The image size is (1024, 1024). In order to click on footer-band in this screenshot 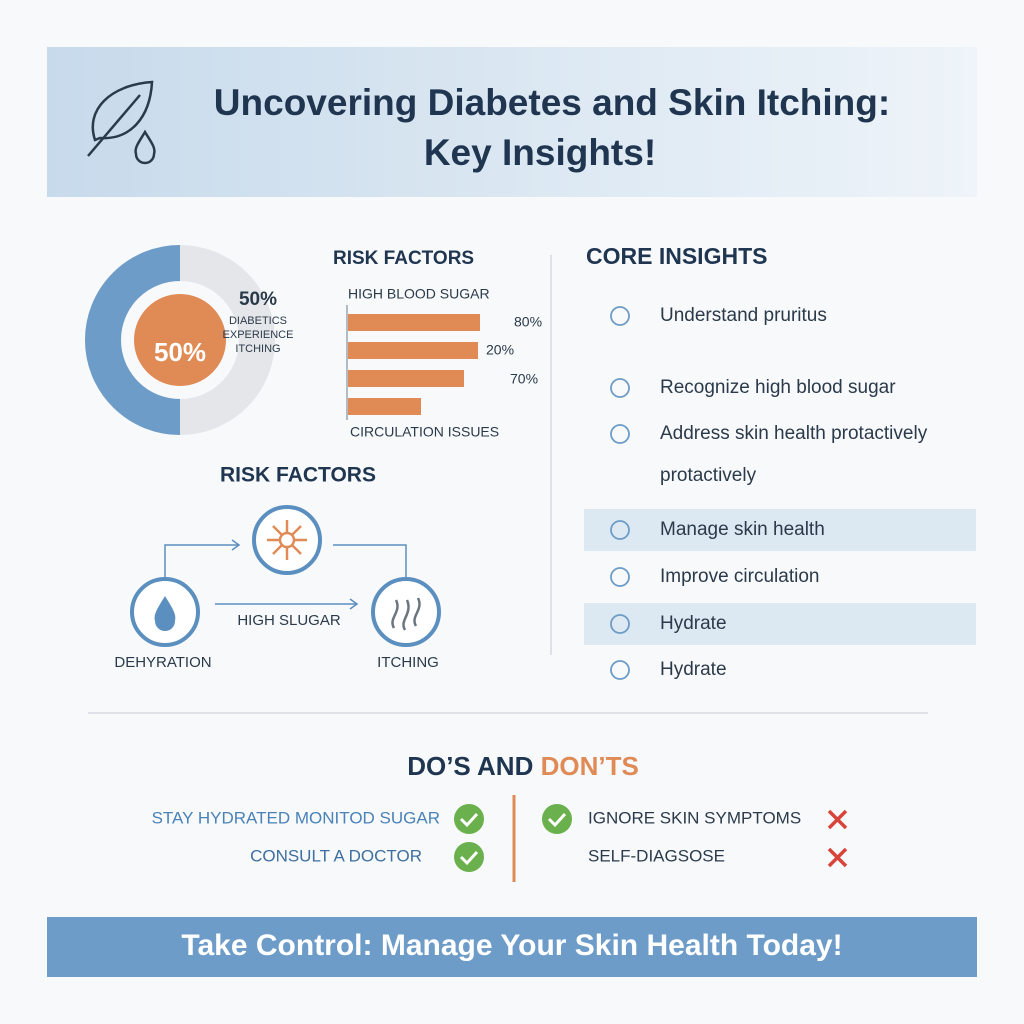, I will do `click(512, 947)`.